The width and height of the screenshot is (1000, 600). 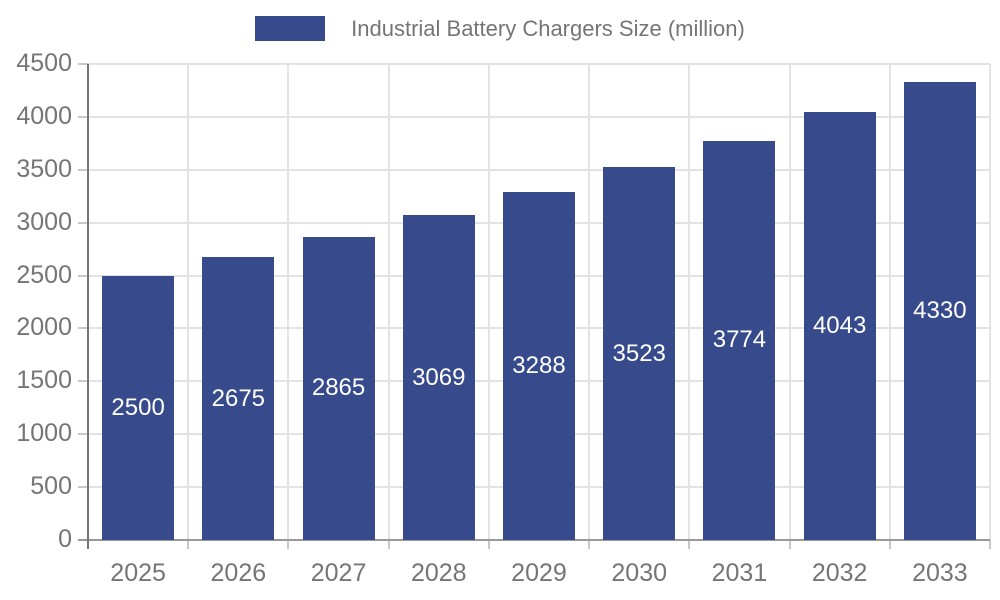 I want to click on bar-value-label: 2865, so click(x=338, y=388).